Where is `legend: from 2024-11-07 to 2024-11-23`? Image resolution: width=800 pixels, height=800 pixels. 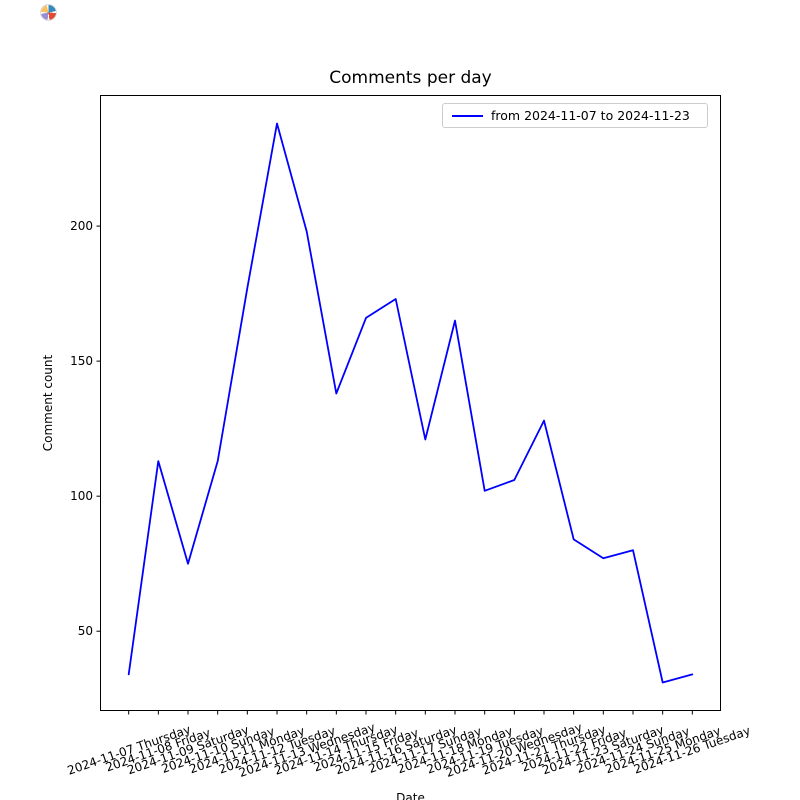 legend: from 2024-11-07 to 2024-11-23 is located at coordinates (575, 115).